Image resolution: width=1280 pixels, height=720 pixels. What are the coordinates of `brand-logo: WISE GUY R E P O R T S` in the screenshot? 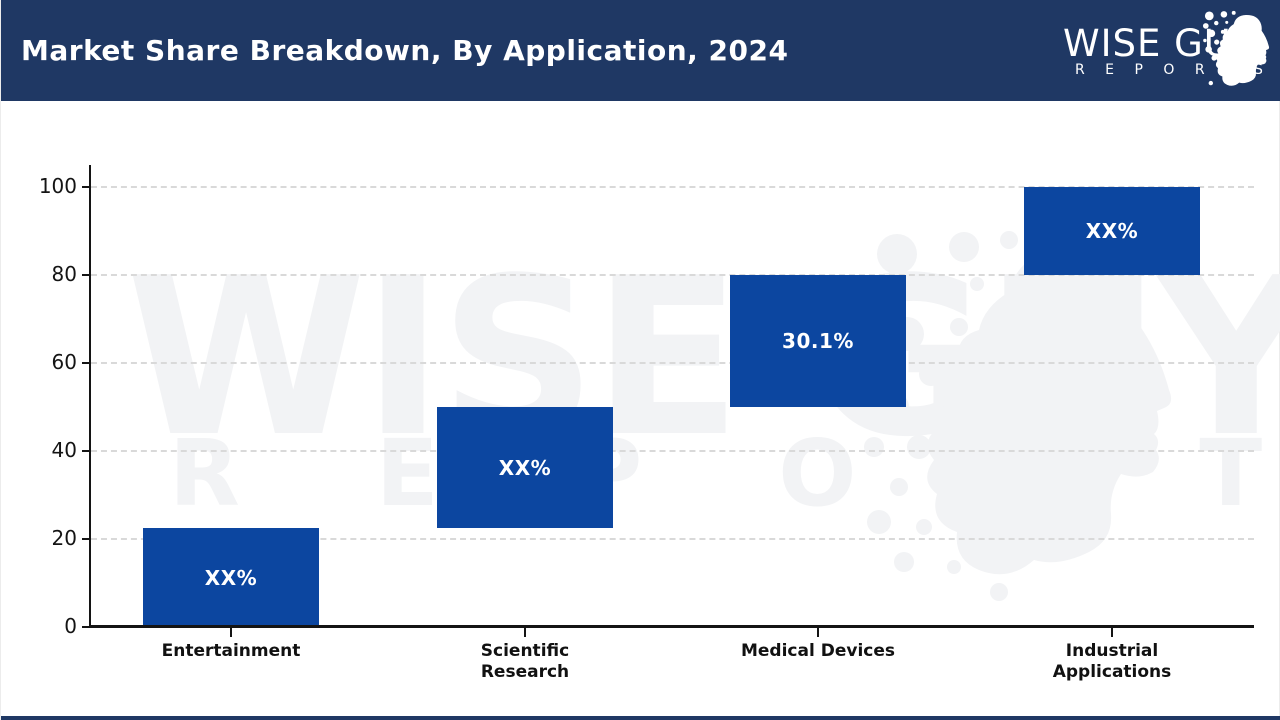 It's located at (1150, 51).